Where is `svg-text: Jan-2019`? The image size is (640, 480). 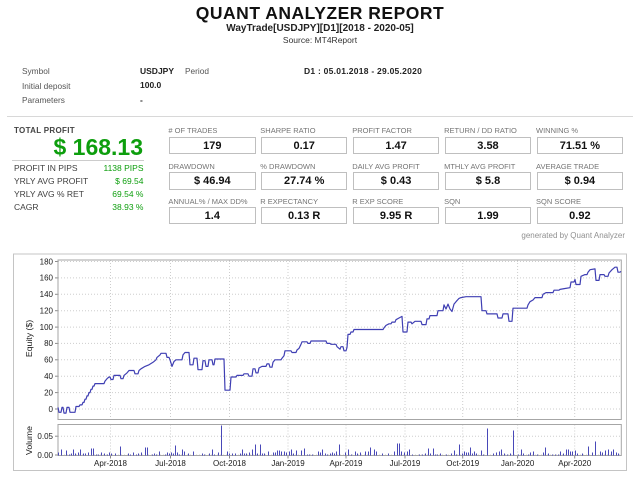 svg-text: Jan-2019 is located at coordinates (288, 463).